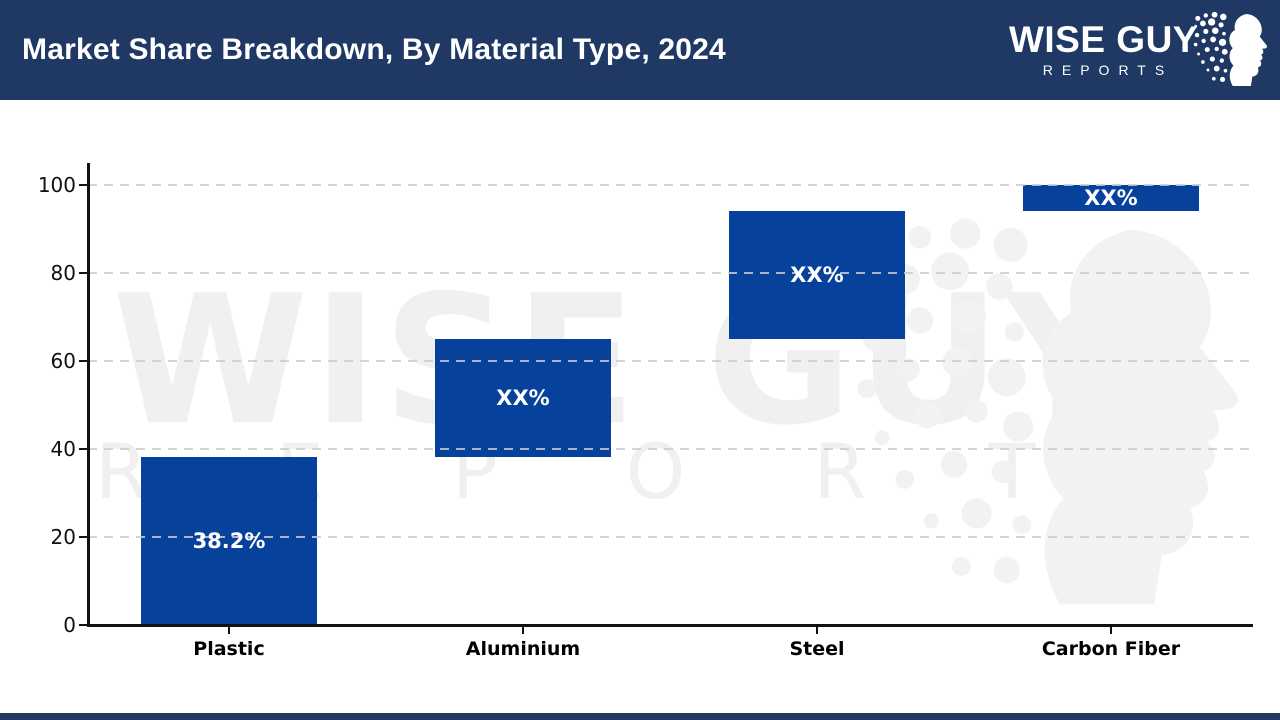 This screenshot has height=720, width=1280. Describe the element at coordinates (817, 649) in the screenshot. I see `x-axis-label-2: Steel` at that location.